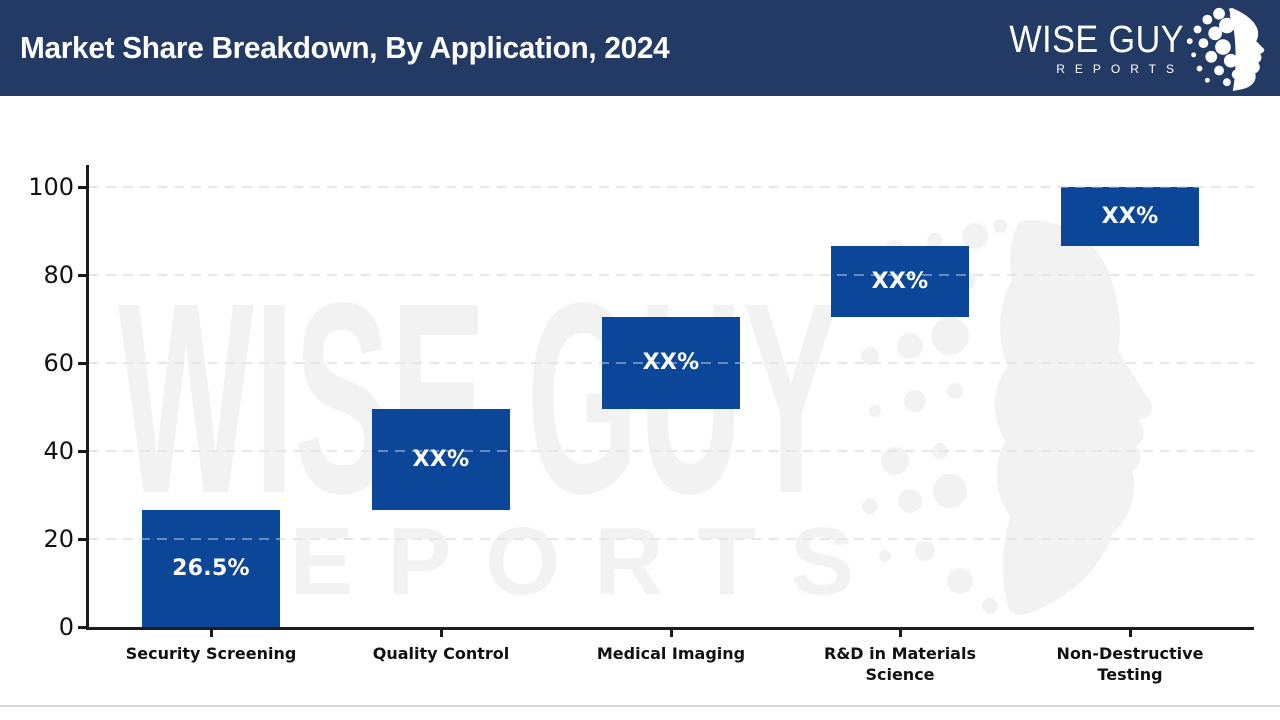  What do you see at coordinates (1130, 664) in the screenshot?
I see `category-label-non-destructive-testing: Non-Destructive Testing` at bounding box center [1130, 664].